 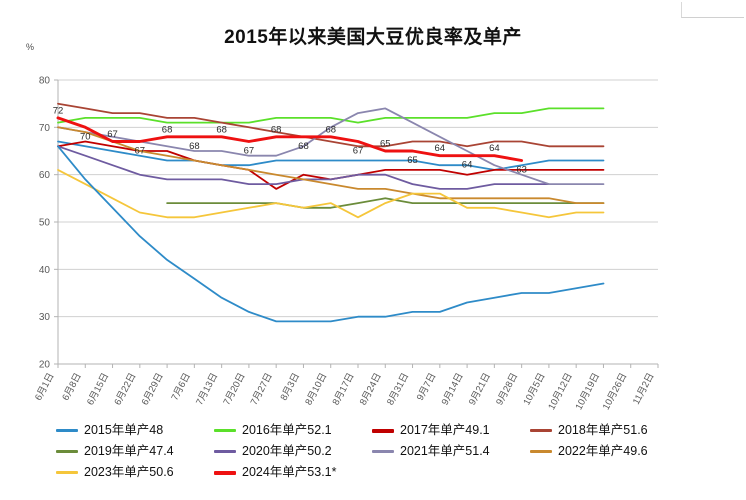 What do you see at coordinates (287, 430) in the screenshot?
I see `legend-item-label: 2016年单产52.1` at bounding box center [287, 430].